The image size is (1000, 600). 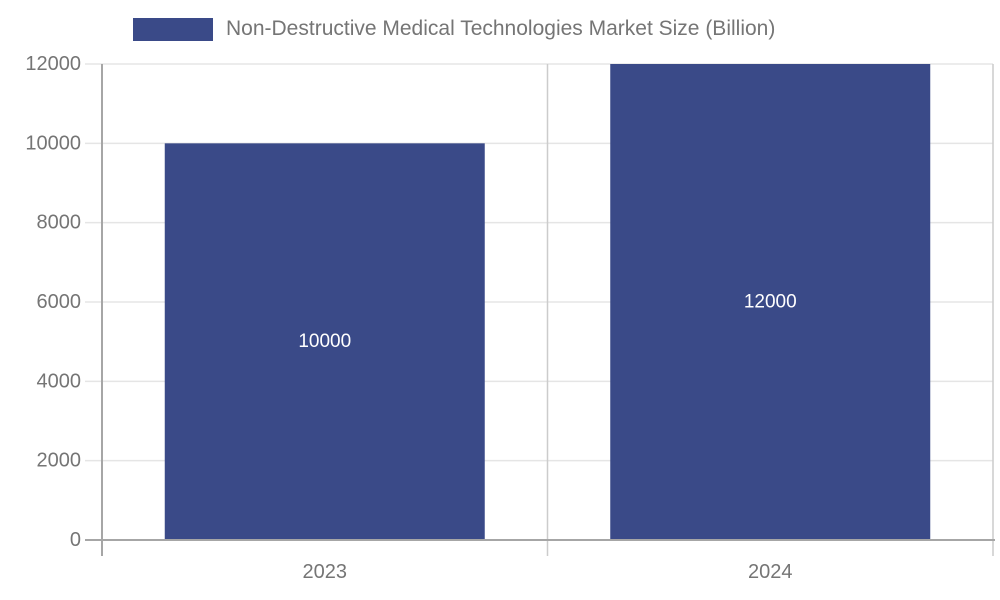 What do you see at coordinates (59, 302) in the screenshot?
I see `y-tick-label: 6000` at bounding box center [59, 302].